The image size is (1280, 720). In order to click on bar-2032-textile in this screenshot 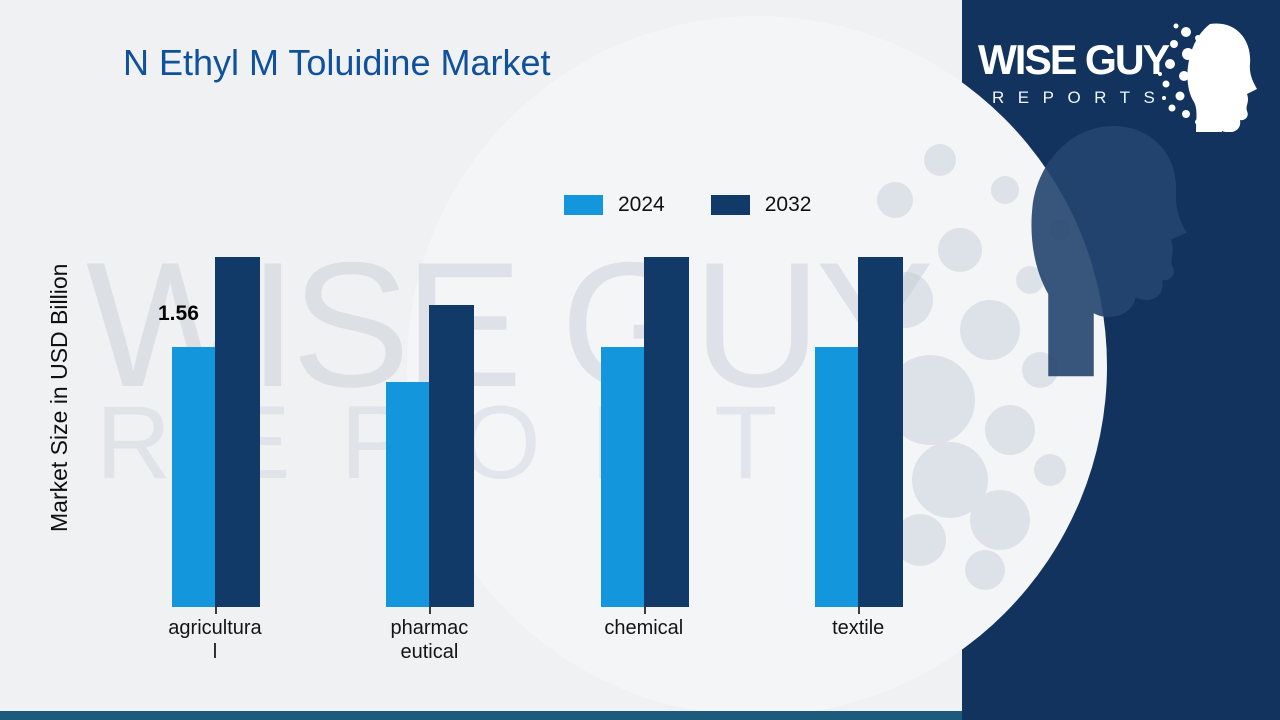, I will do `click(881, 432)`.